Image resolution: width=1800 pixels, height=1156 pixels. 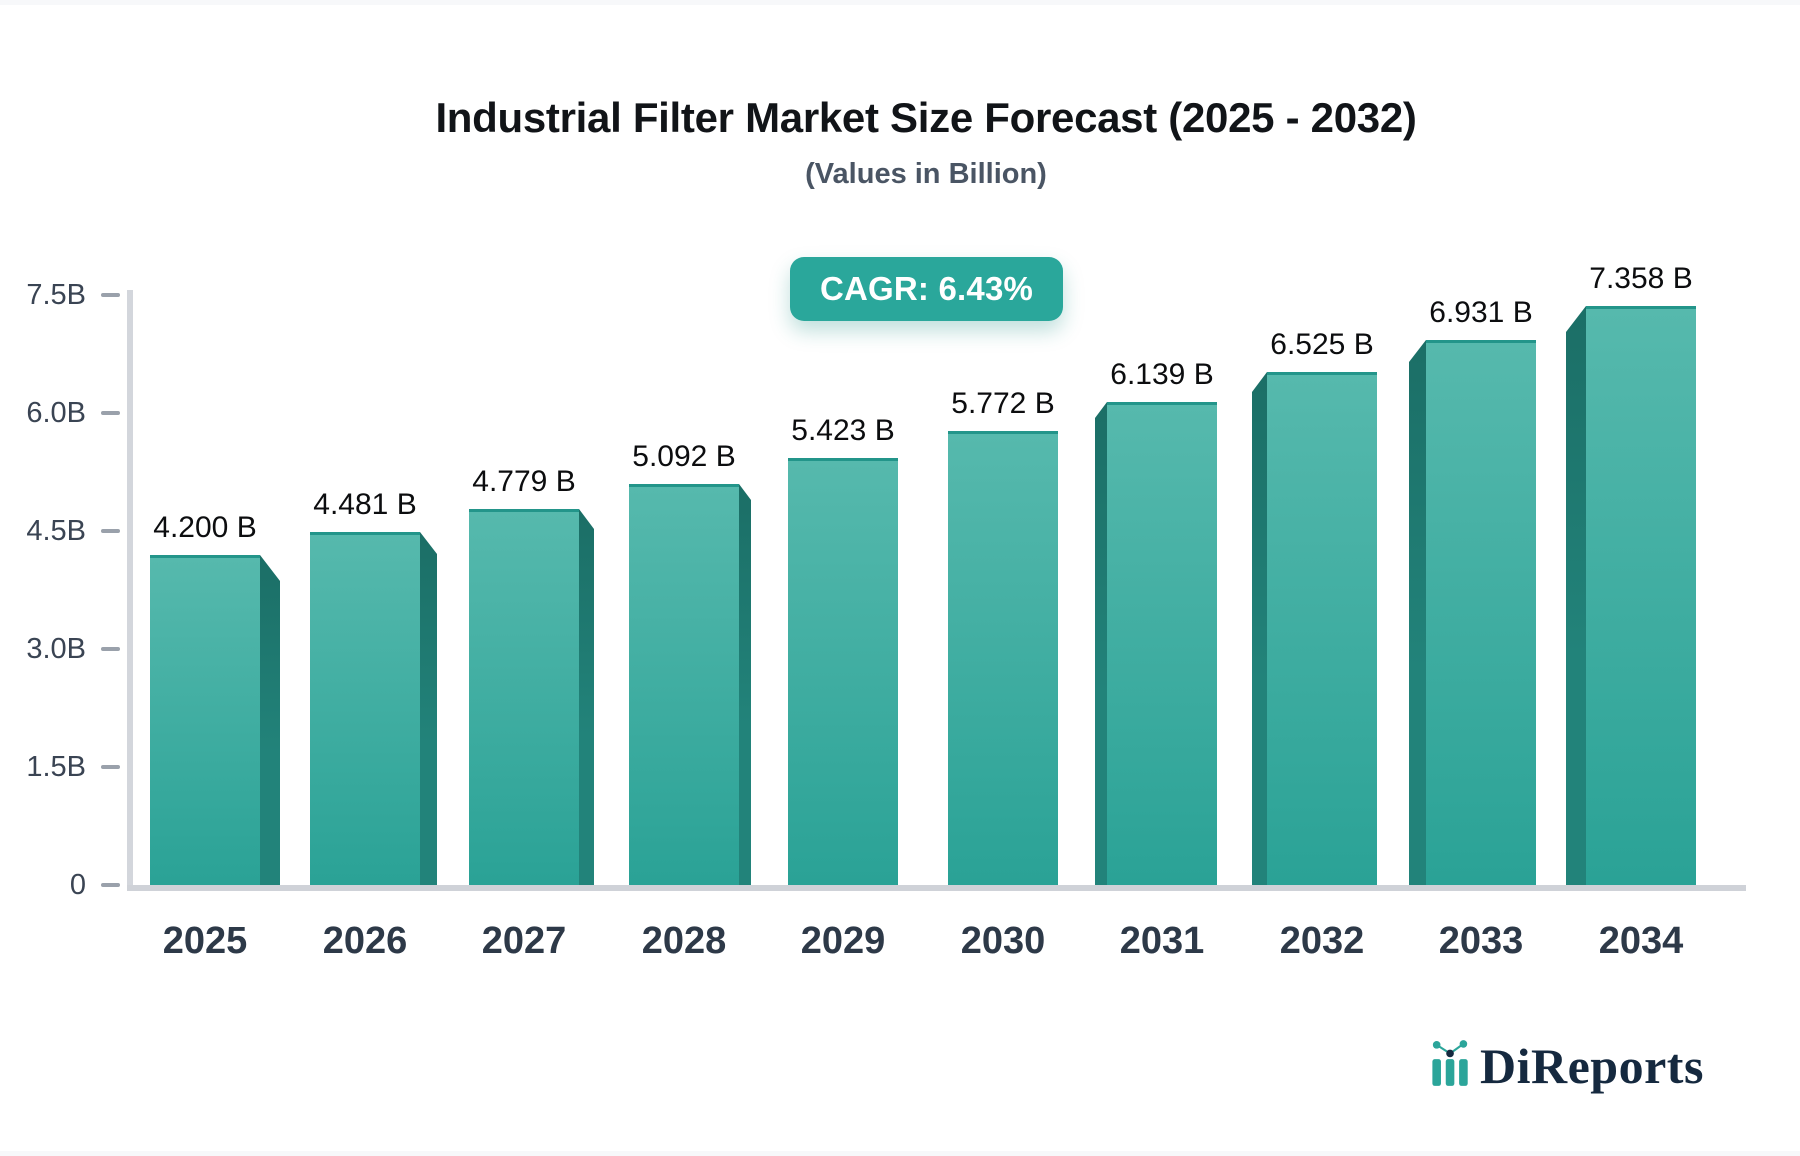 I want to click on bar-value-label: 5.092 B, so click(x=684, y=456).